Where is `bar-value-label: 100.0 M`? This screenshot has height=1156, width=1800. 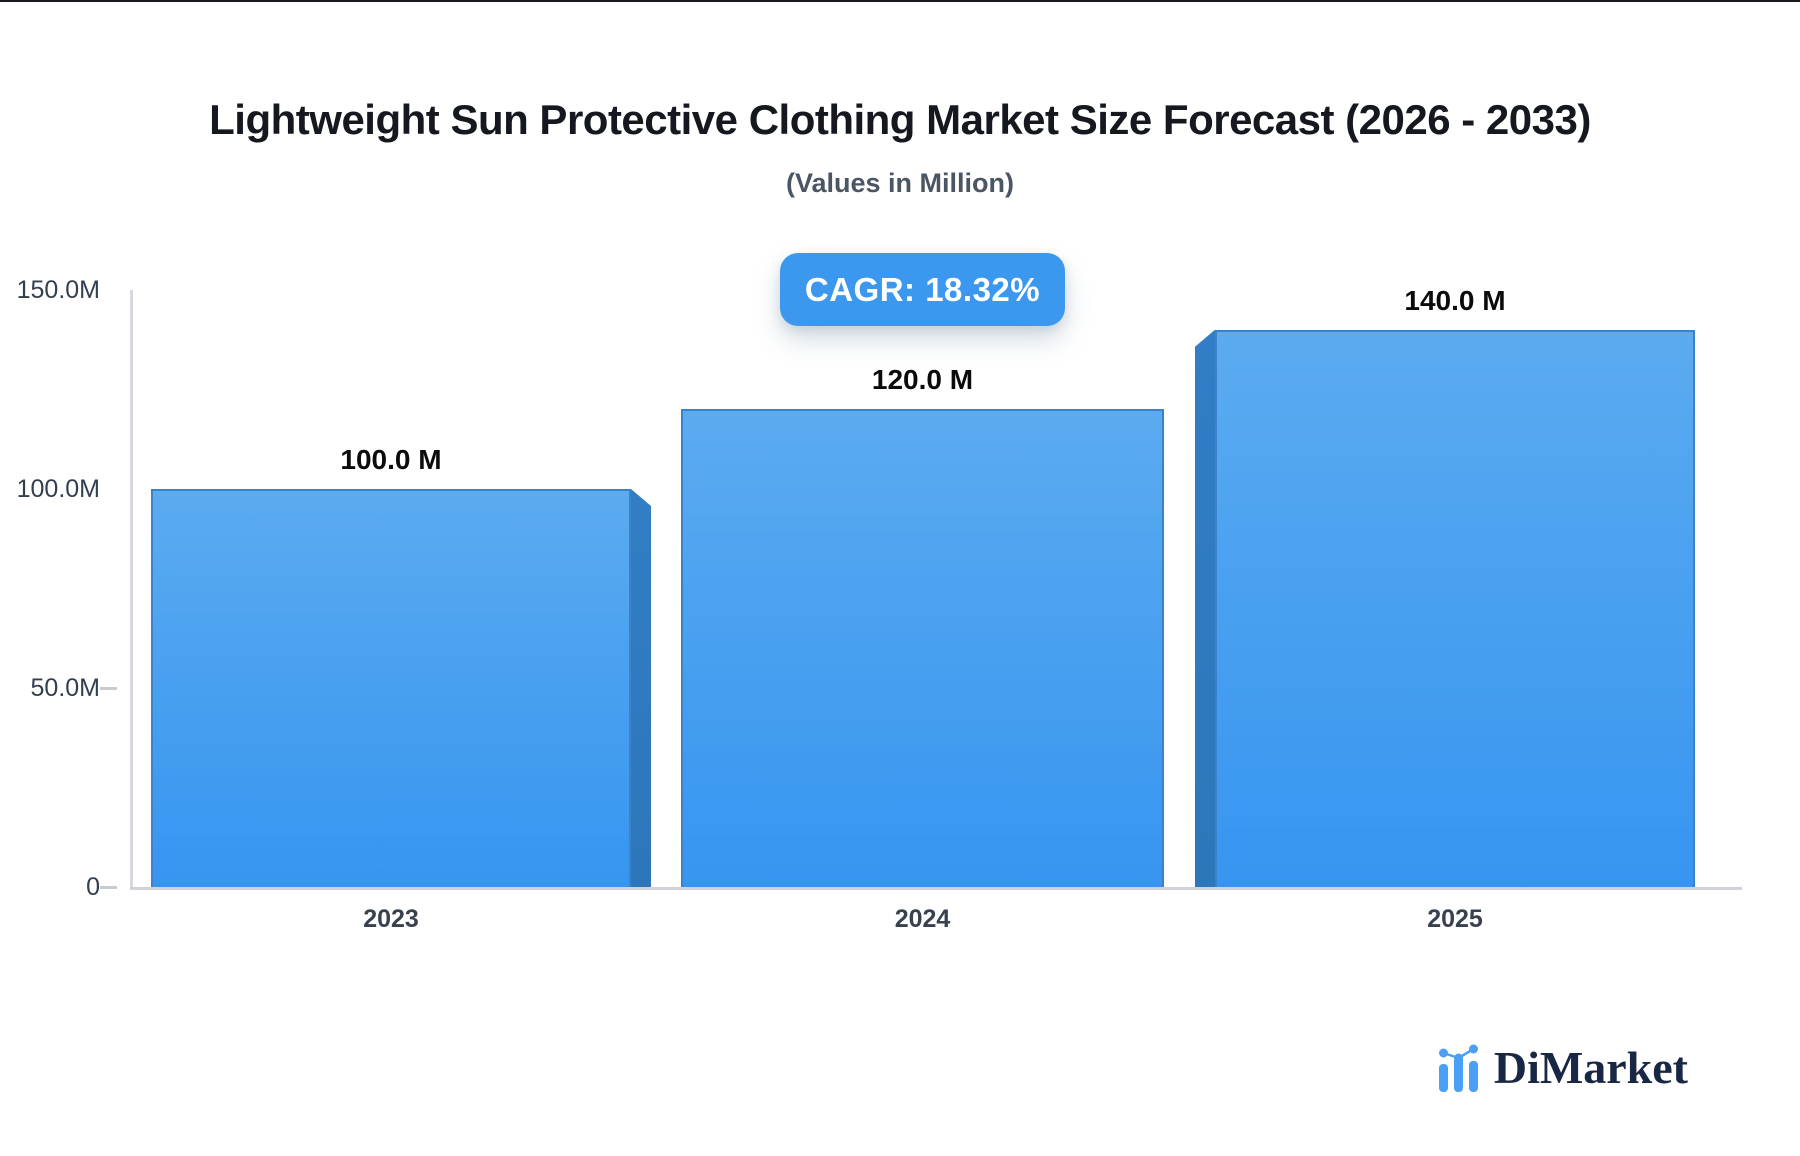 bar-value-label: 100.0 M is located at coordinates (391, 459).